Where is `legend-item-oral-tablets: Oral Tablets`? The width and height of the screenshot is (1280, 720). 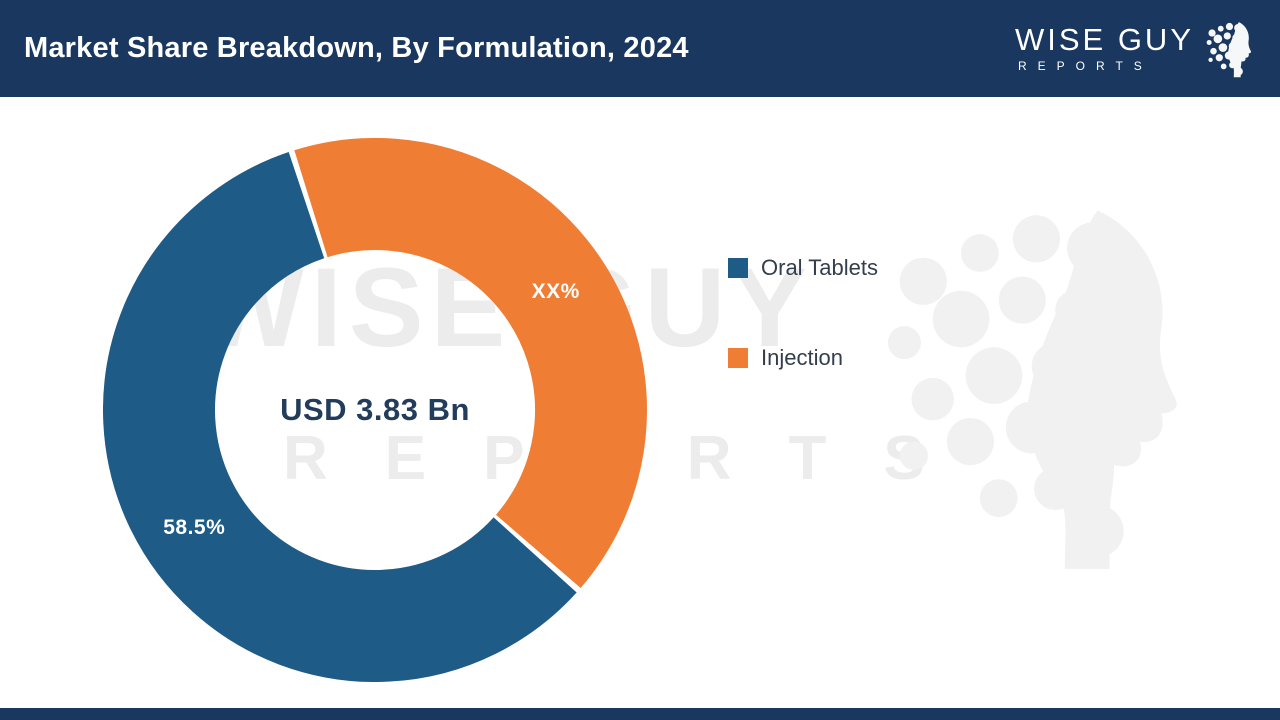
legend-item-oral-tablets: Oral Tablets is located at coordinates (803, 268).